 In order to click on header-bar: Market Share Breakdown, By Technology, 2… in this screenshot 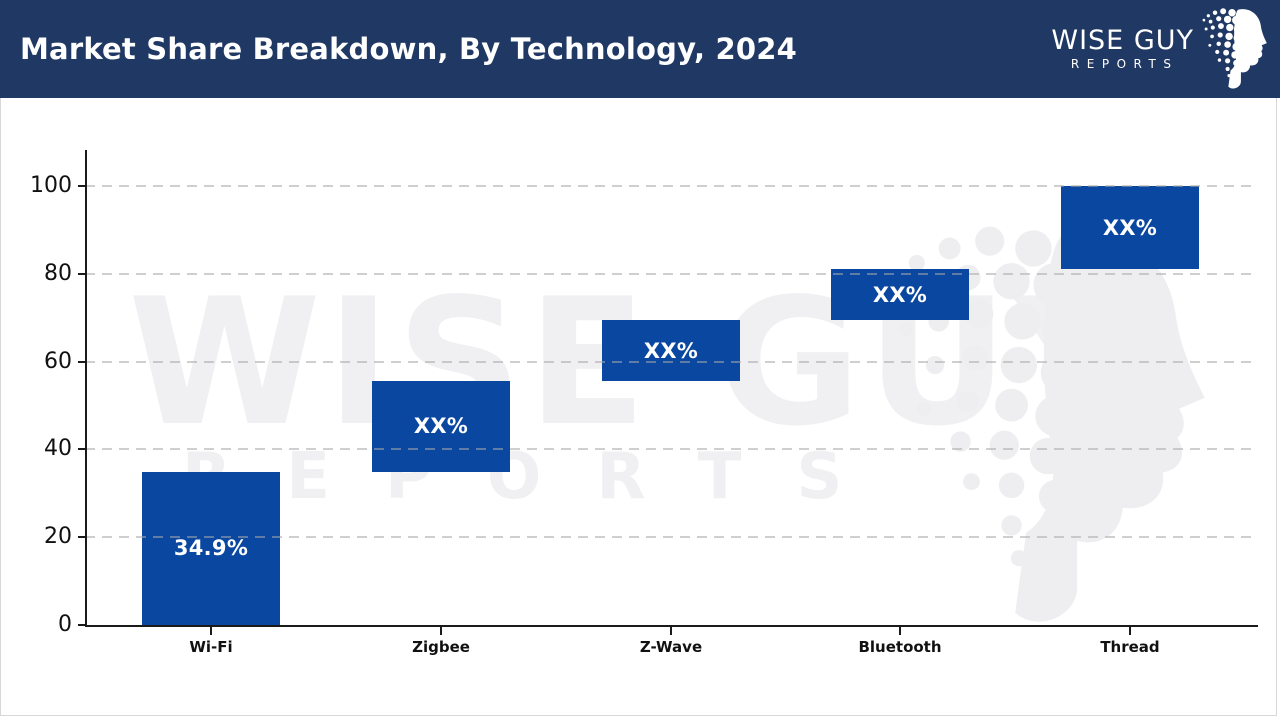, I will do `click(640, 49)`.